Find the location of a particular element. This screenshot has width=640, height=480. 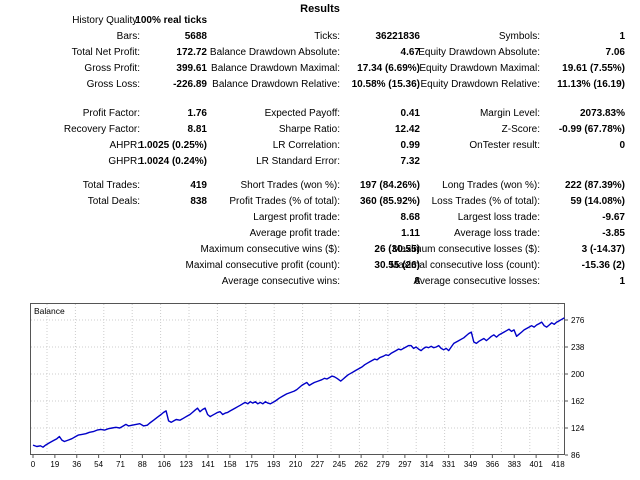

stat-value: 100% real ticks is located at coordinates (171, 20).